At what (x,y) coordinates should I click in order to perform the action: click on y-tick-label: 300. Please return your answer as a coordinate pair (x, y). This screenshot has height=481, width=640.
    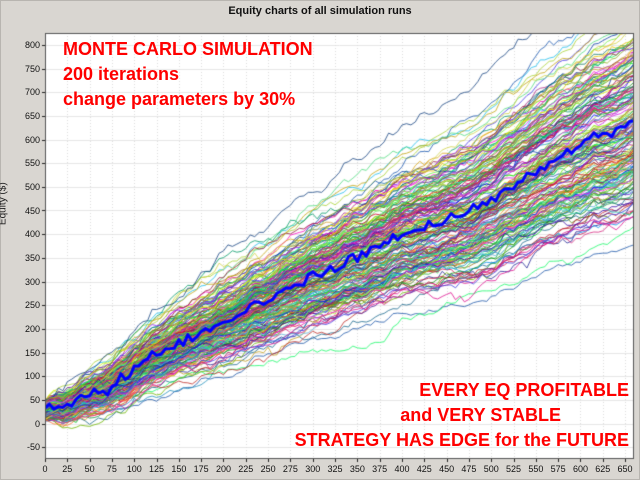
    Looking at the image, I should click on (32, 281).